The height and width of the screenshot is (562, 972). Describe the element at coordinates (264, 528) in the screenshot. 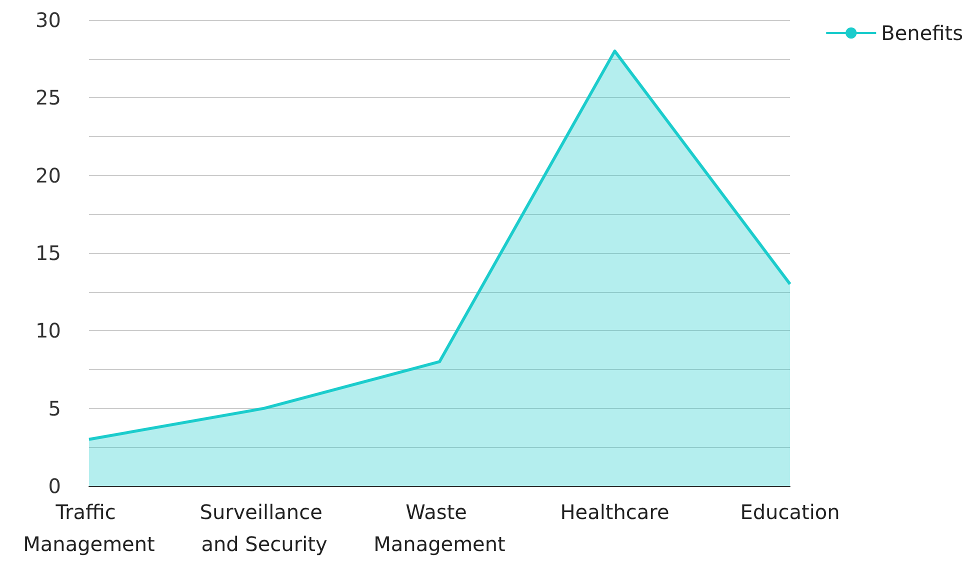

I see `x-tick-label: Surveillance and Security` at that location.